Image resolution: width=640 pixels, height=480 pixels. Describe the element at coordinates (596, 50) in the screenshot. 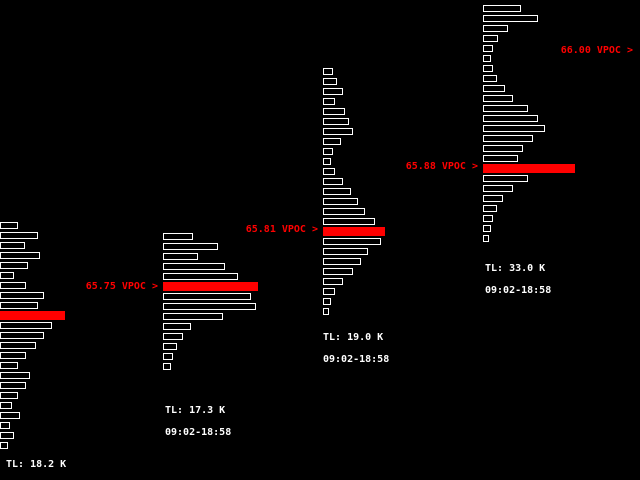

I see `vpoc-price-label-offscreen: 66.00 VPOC >` at that location.